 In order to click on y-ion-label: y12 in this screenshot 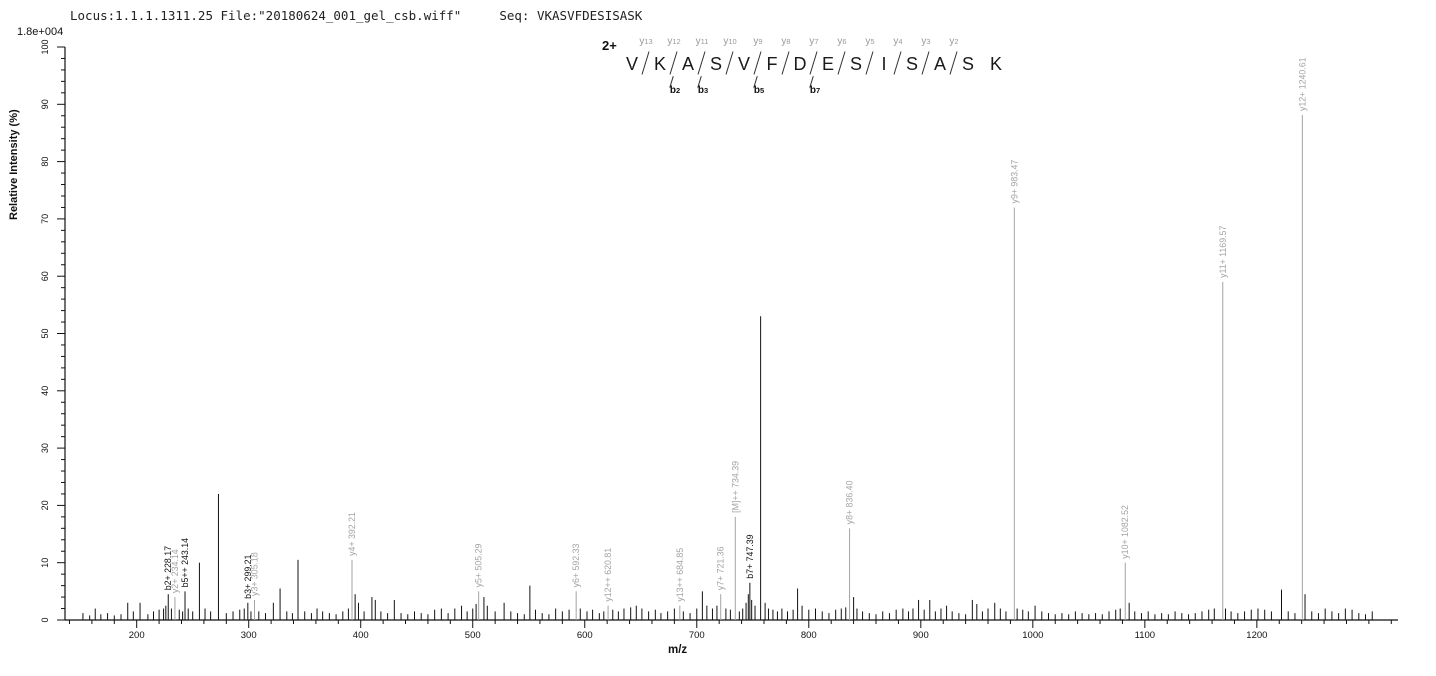, I will do `click(674, 41)`.